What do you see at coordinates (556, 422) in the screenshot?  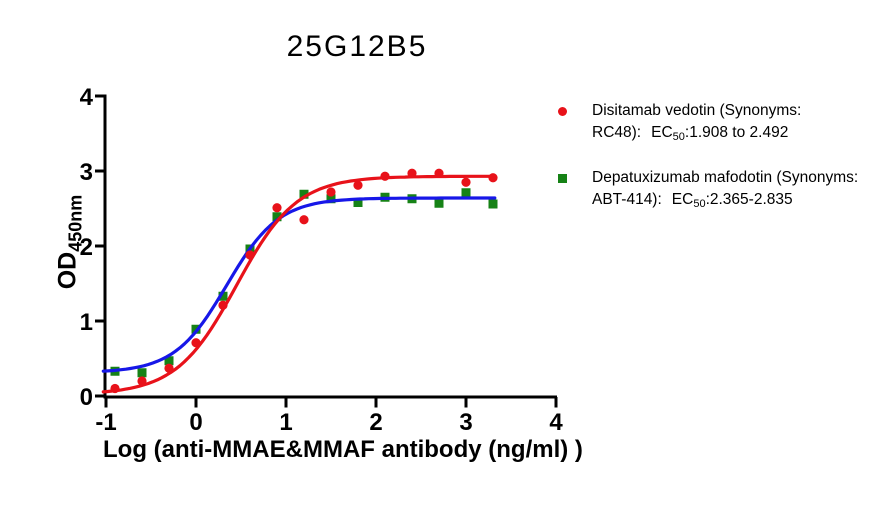 I see `x-tick-label: 4` at bounding box center [556, 422].